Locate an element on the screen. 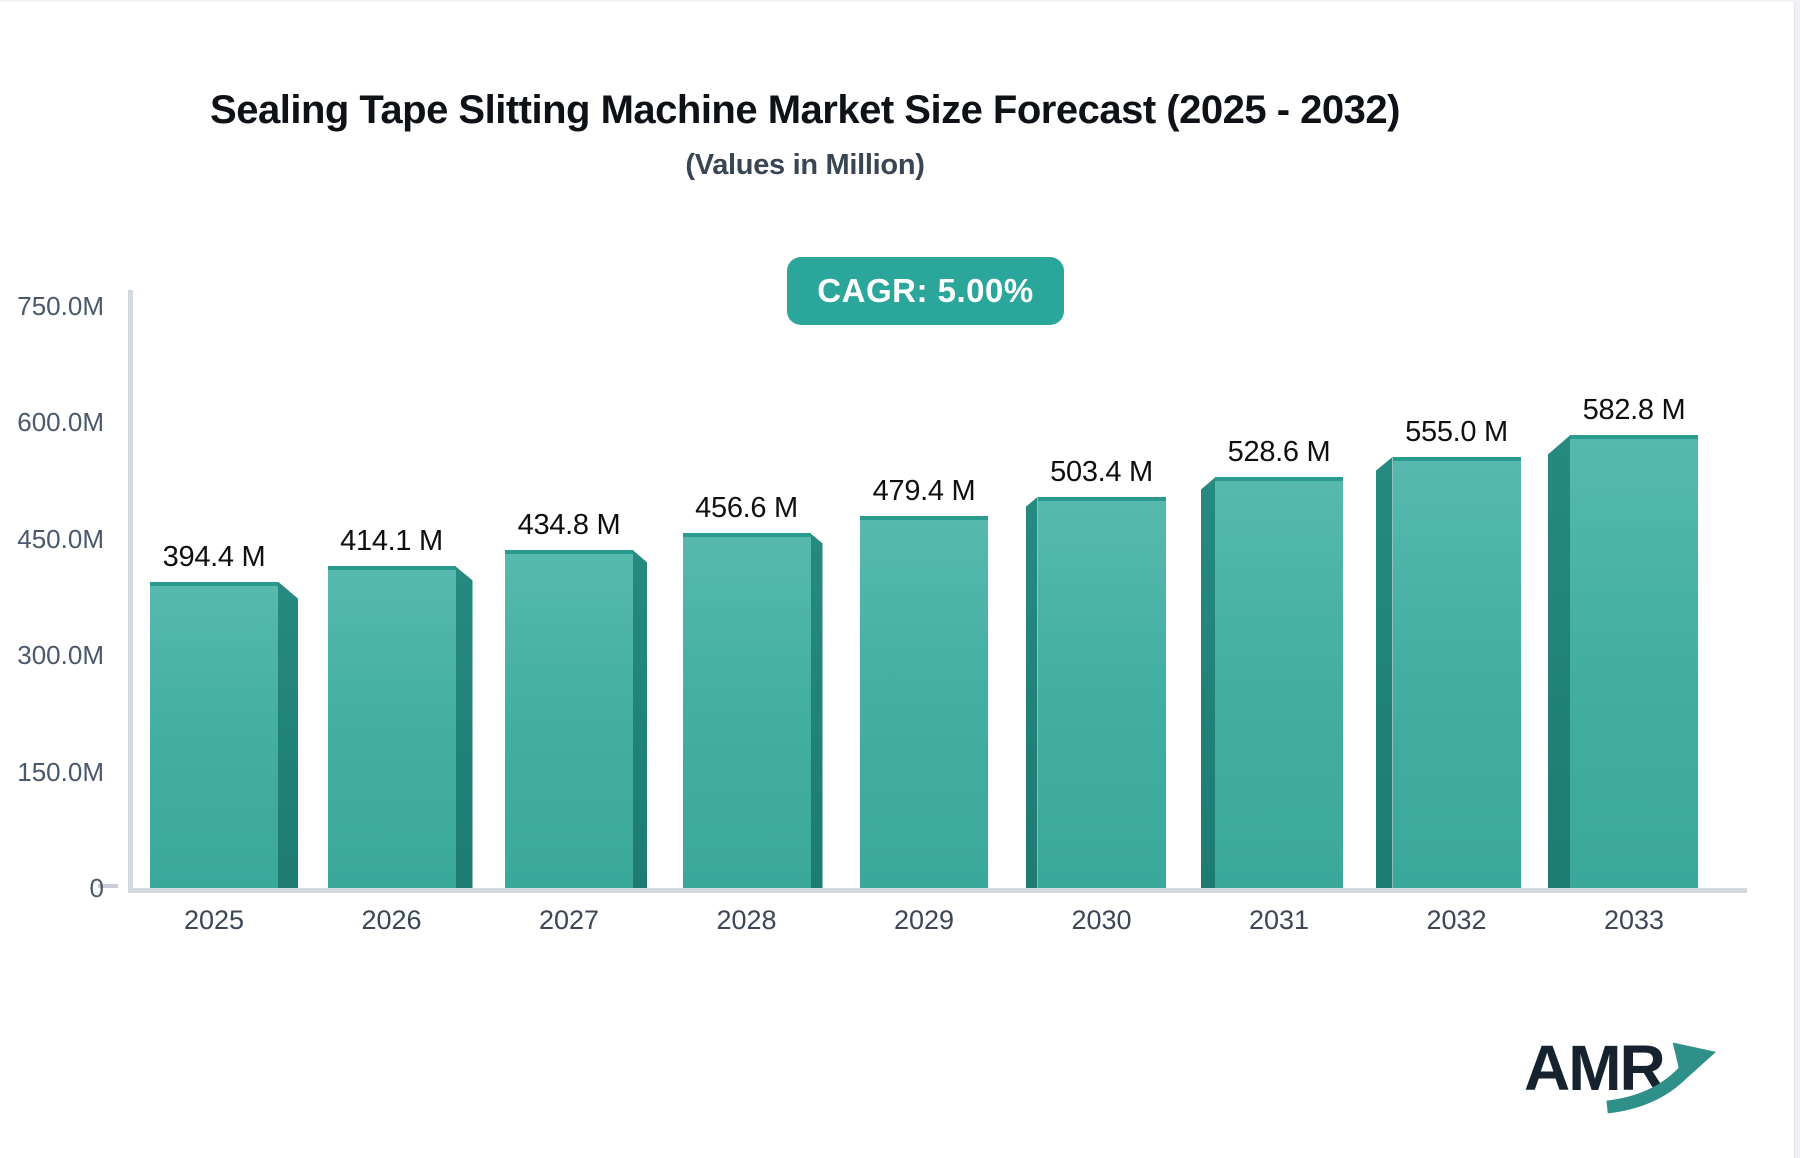 Image resolution: width=1800 pixels, height=1158 pixels. y-axis-line is located at coordinates (130, 590).